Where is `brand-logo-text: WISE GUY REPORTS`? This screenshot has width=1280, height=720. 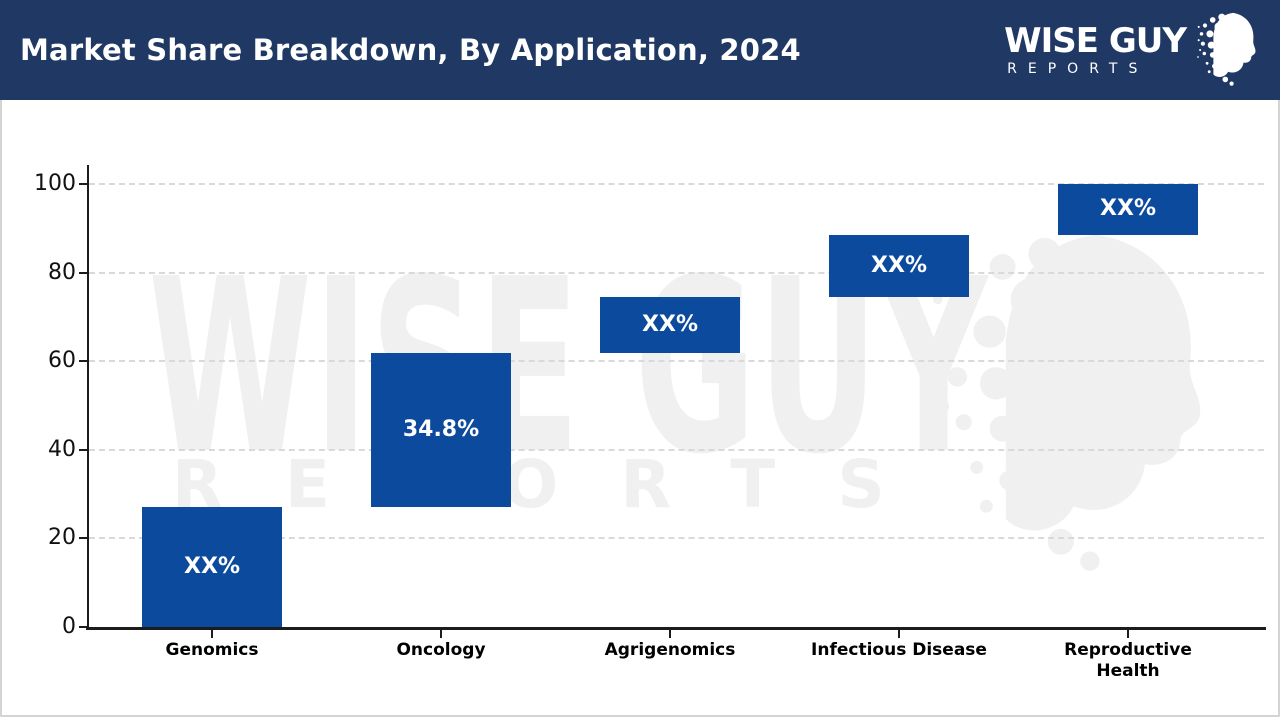
brand-logo-text: WISE GUY REPORTS is located at coordinates (1095, 49).